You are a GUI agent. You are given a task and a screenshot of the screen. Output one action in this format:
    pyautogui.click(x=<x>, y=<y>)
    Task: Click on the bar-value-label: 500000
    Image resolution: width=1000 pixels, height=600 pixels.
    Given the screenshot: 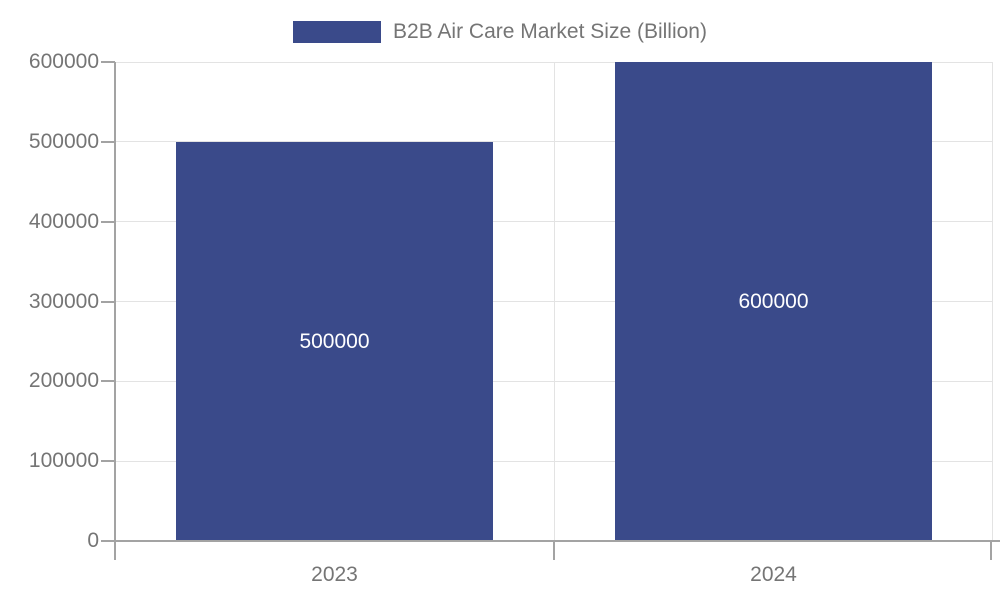 What is the action you would take?
    pyautogui.click(x=334, y=341)
    